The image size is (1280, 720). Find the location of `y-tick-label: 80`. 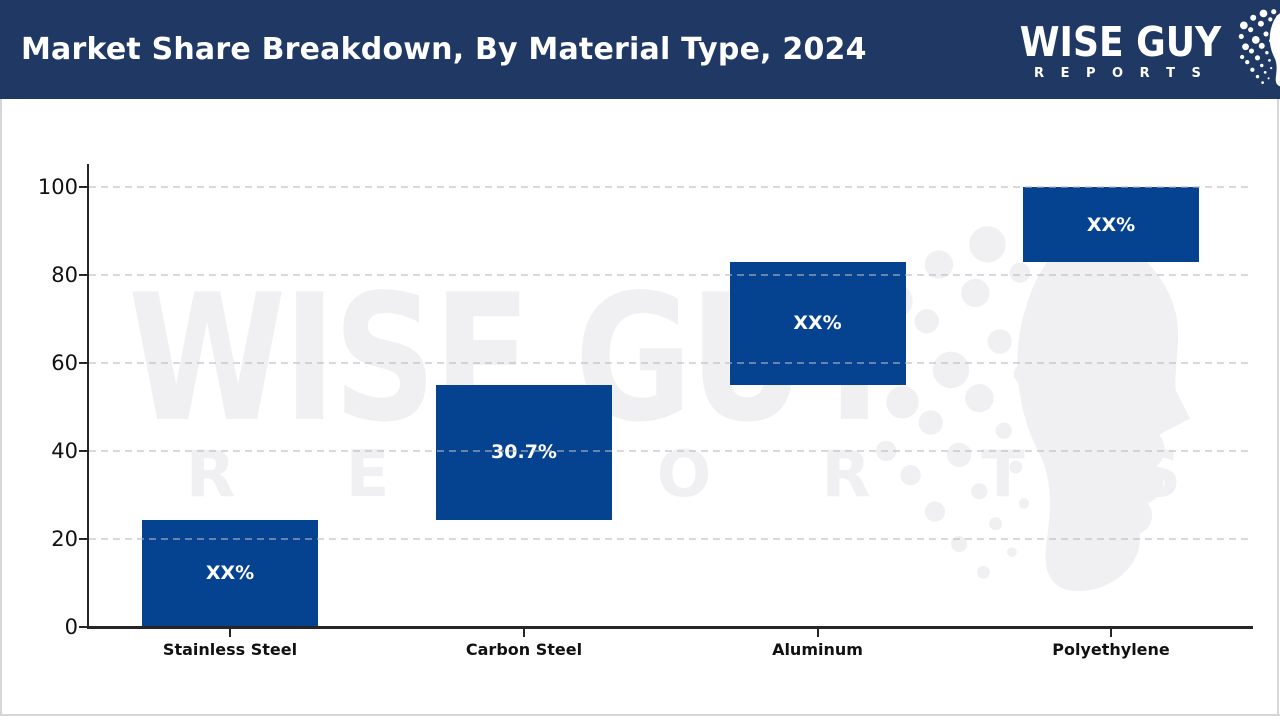

y-tick-label: 80 is located at coordinates (64, 275).